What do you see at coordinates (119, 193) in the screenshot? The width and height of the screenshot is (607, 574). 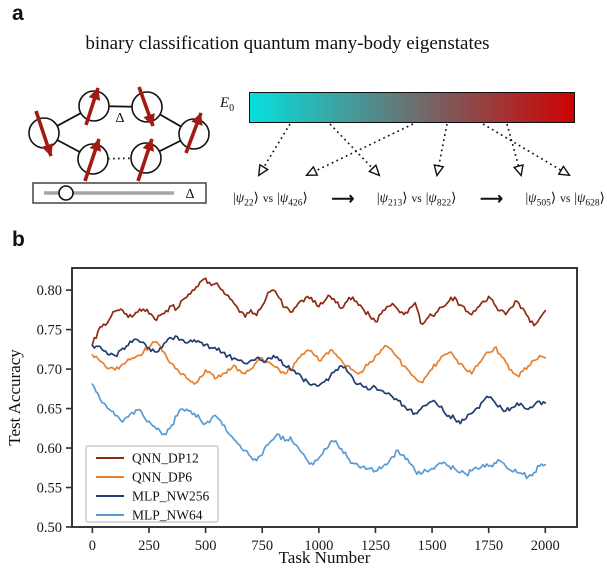 I see `delta-slider: Δ` at bounding box center [119, 193].